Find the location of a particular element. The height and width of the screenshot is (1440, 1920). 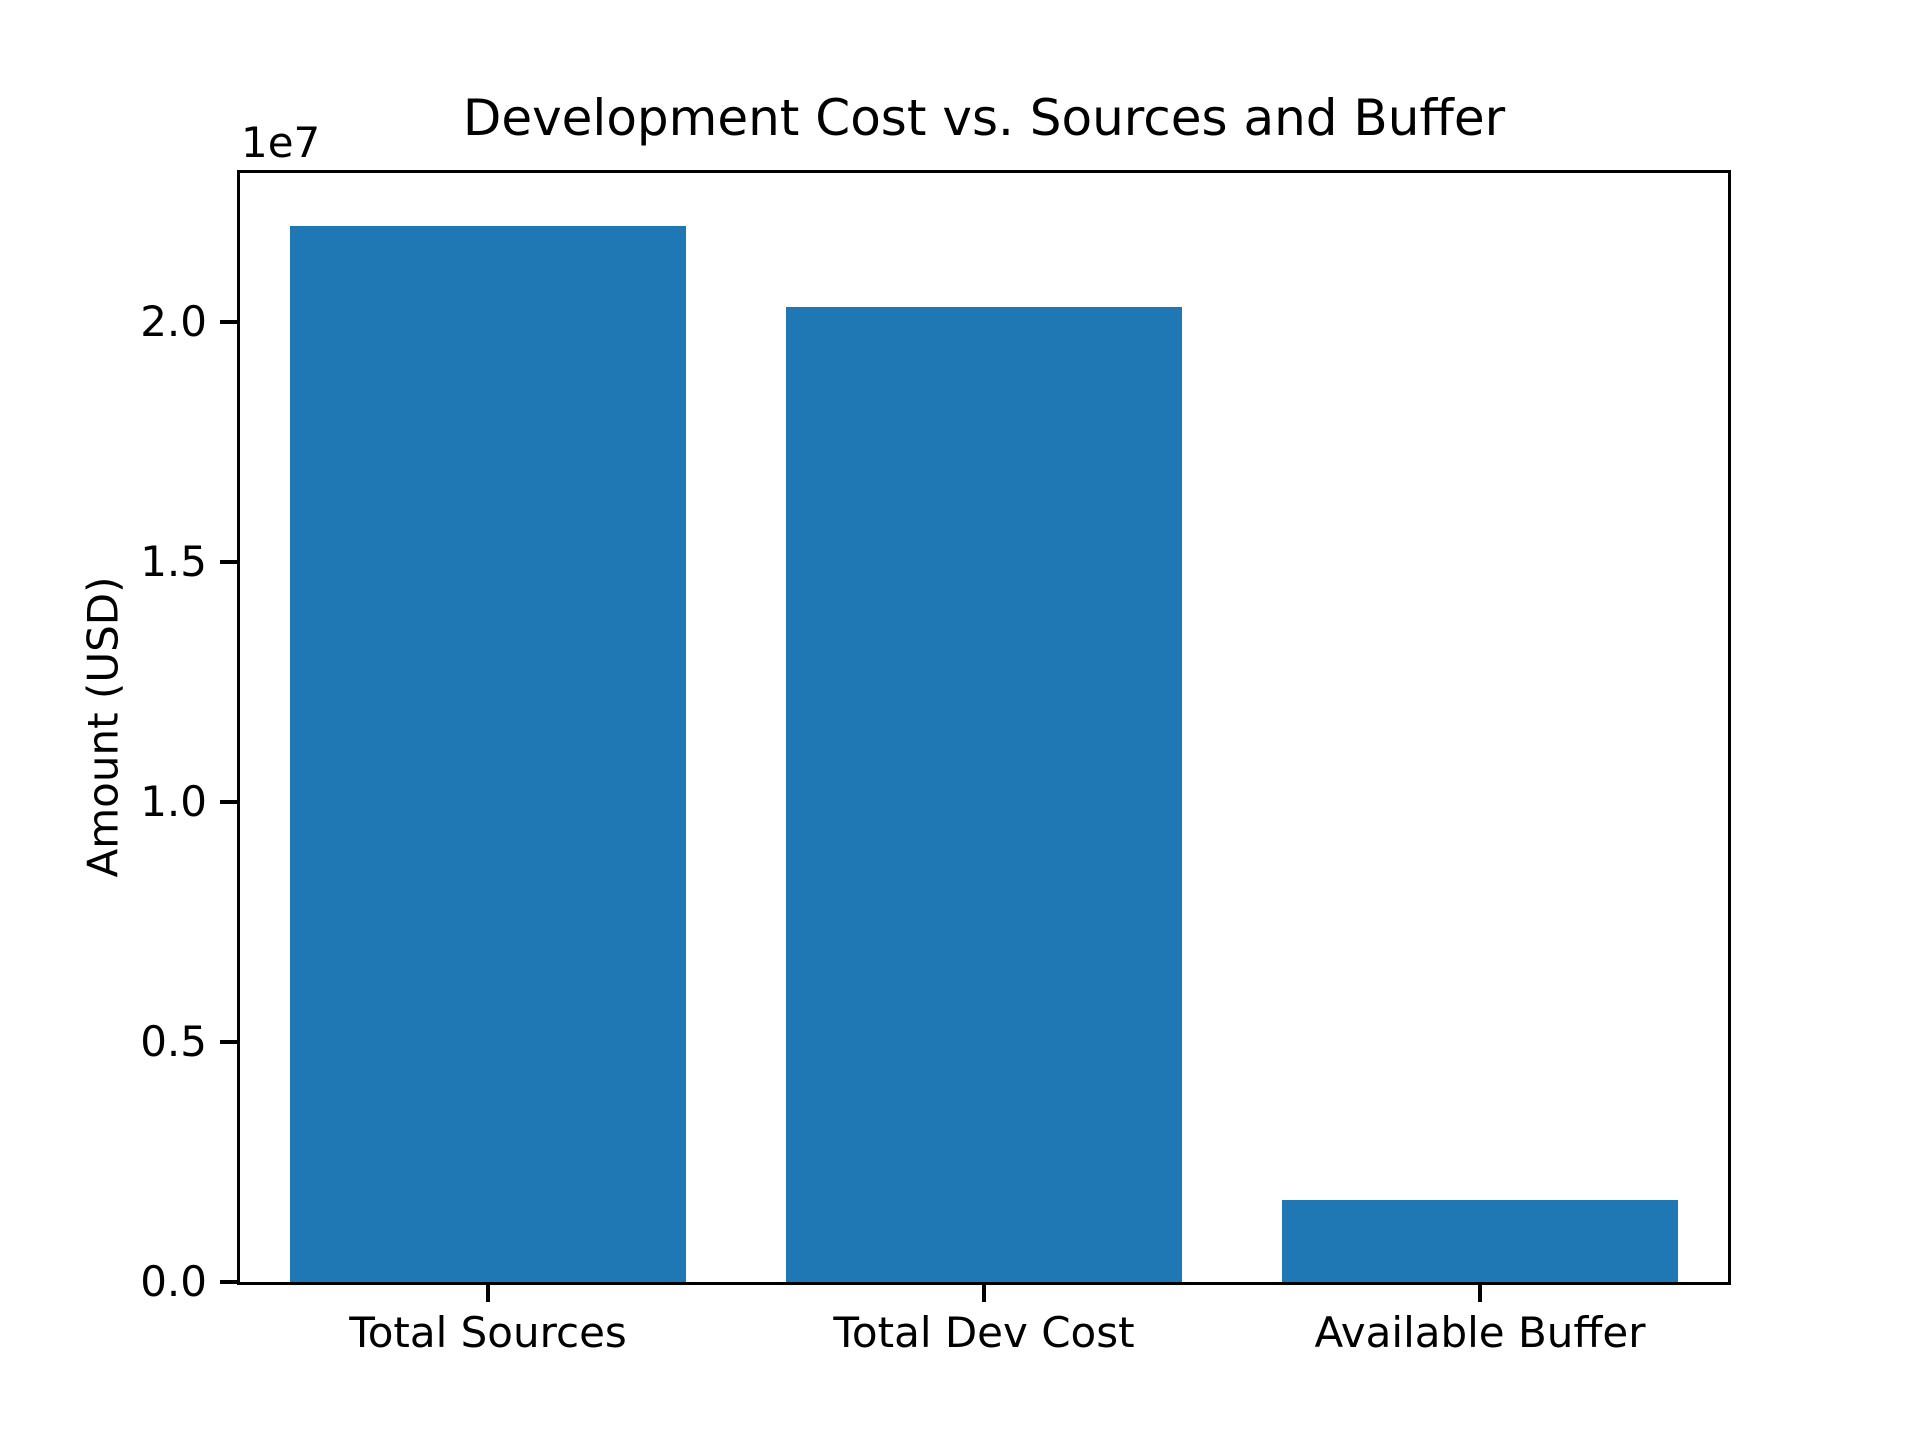

y-tick-label-1-0: 1.0 is located at coordinates (173, 801).